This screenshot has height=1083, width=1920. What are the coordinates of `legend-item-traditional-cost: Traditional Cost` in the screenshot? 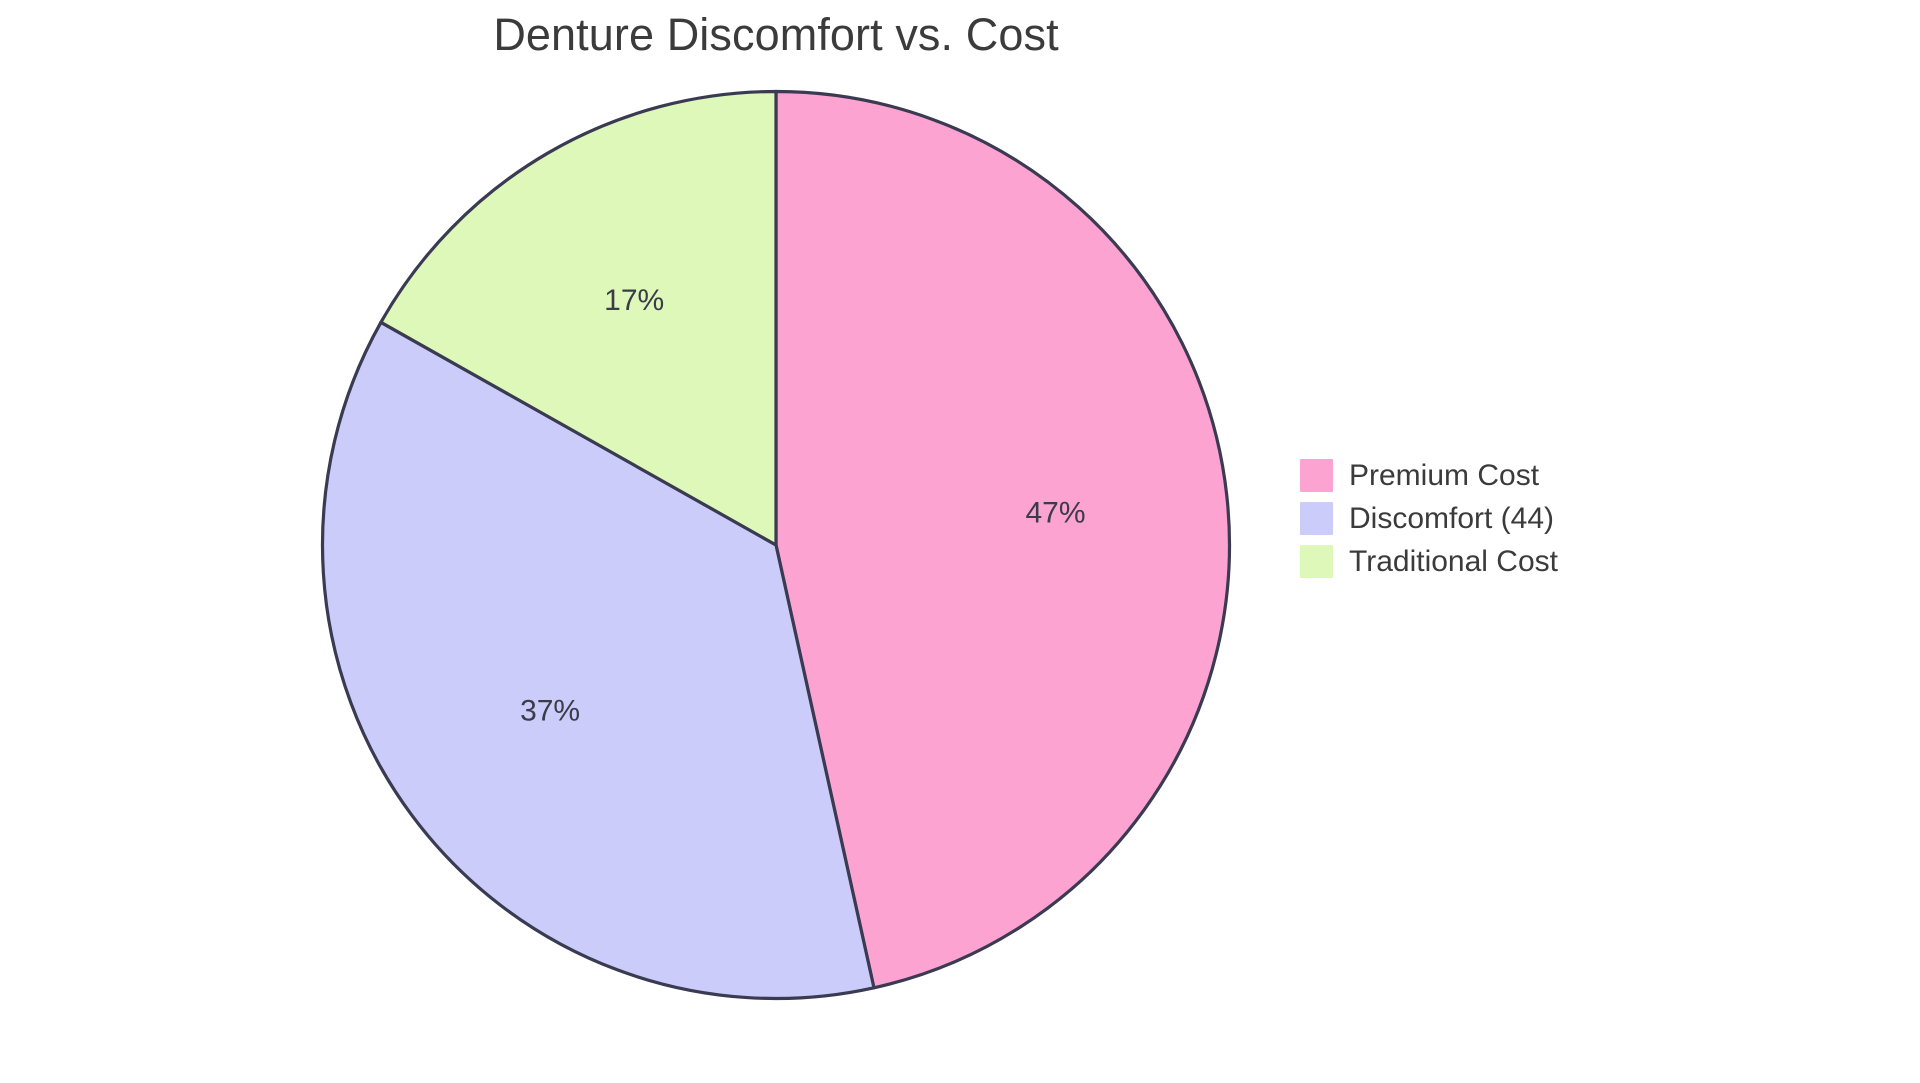 It's located at (1429, 561).